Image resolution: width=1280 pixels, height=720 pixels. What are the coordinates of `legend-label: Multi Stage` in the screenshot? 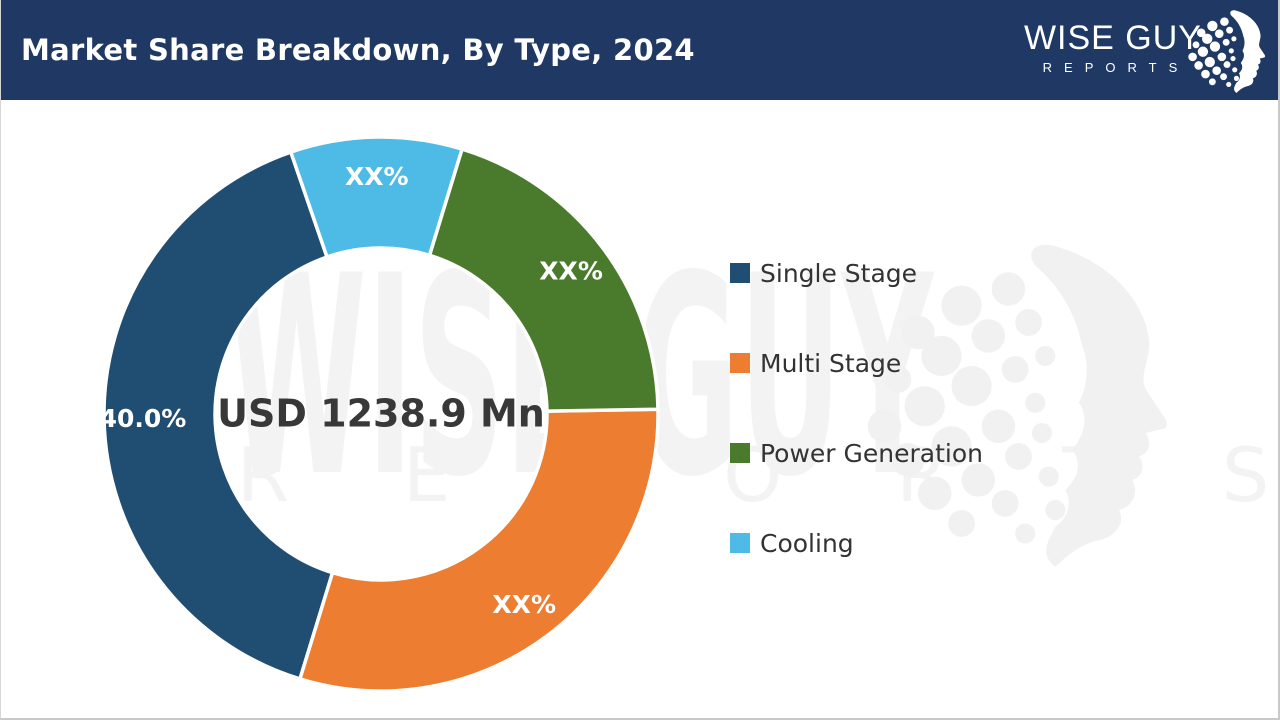 It's located at (831, 363).